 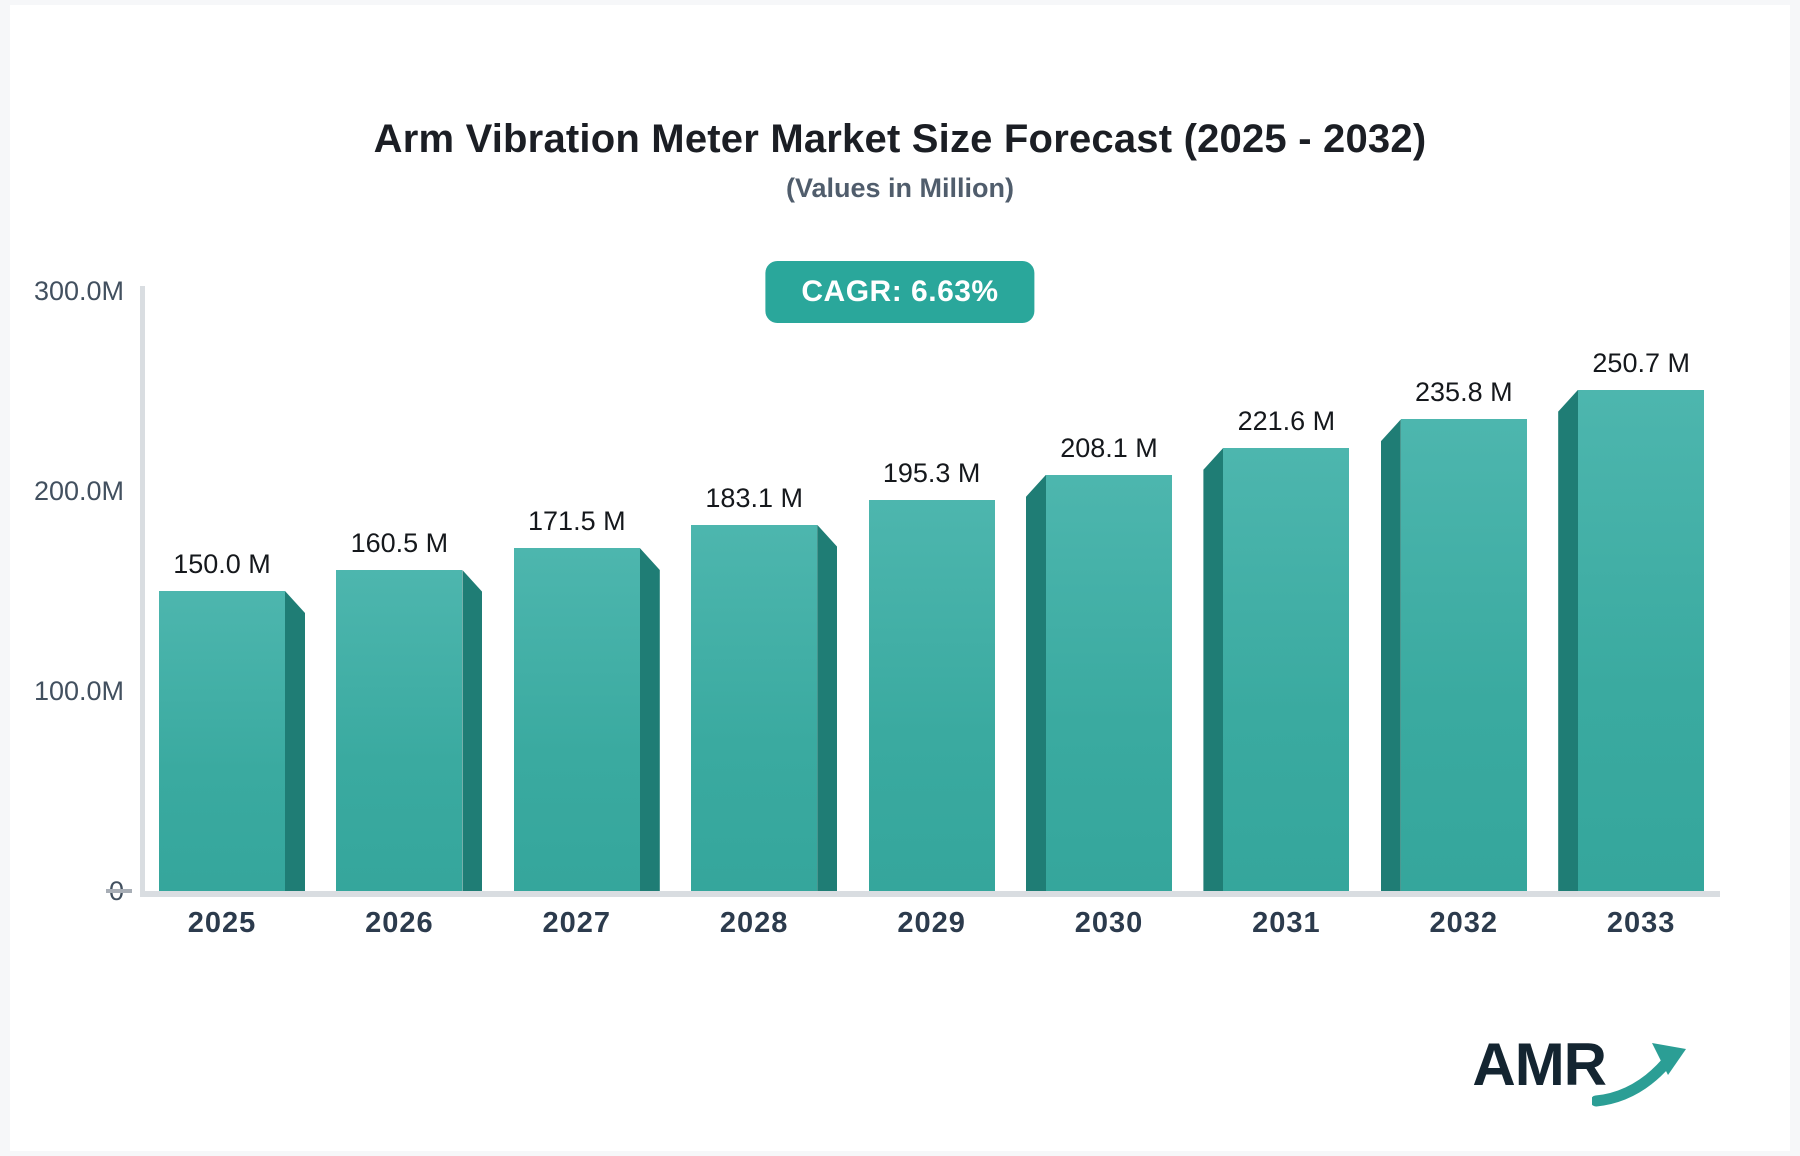 I want to click on bar-value-label-2030: 208.1 M, so click(x=1109, y=447).